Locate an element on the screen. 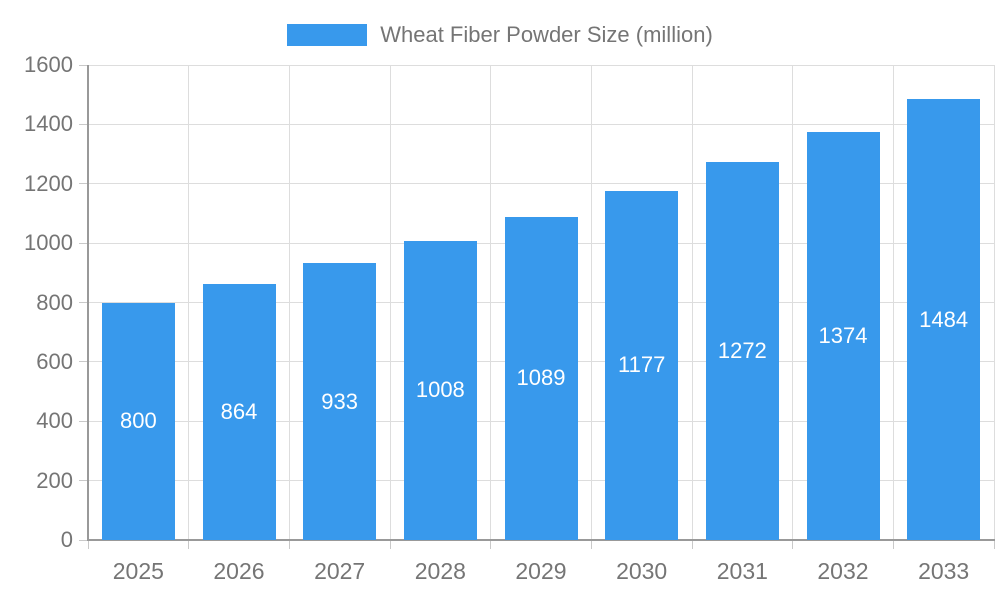 This screenshot has height=600, width=1000. x-tick-label: 2032 is located at coordinates (843, 571).